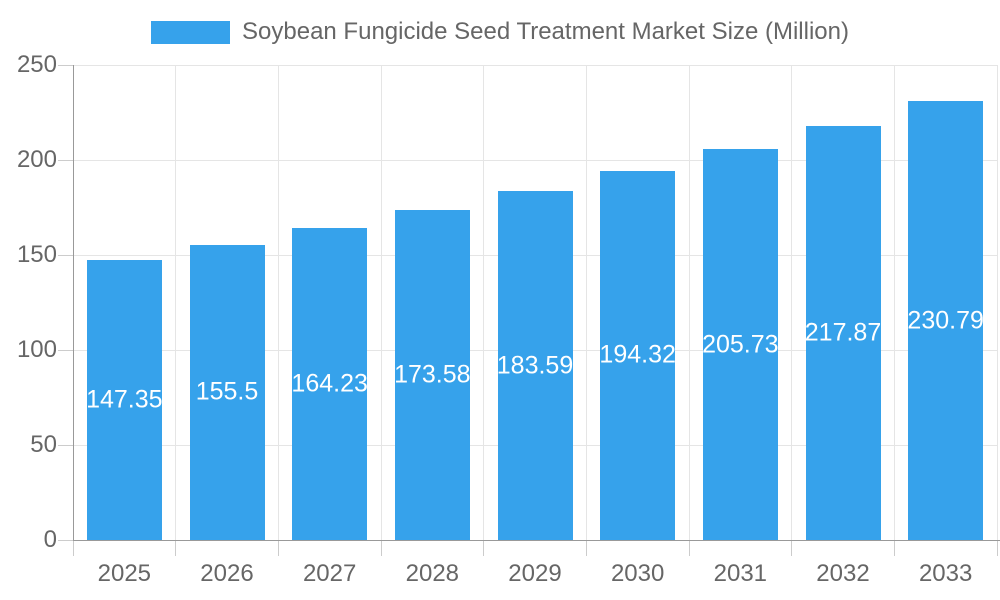 Image resolution: width=1000 pixels, height=600 pixels. I want to click on bar-2029, so click(535, 365).